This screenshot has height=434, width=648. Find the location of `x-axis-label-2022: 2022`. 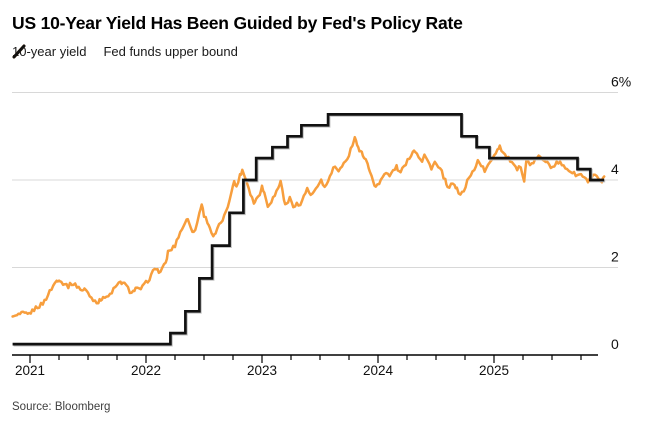

x-axis-label-2022: 2022 is located at coordinates (146, 370).